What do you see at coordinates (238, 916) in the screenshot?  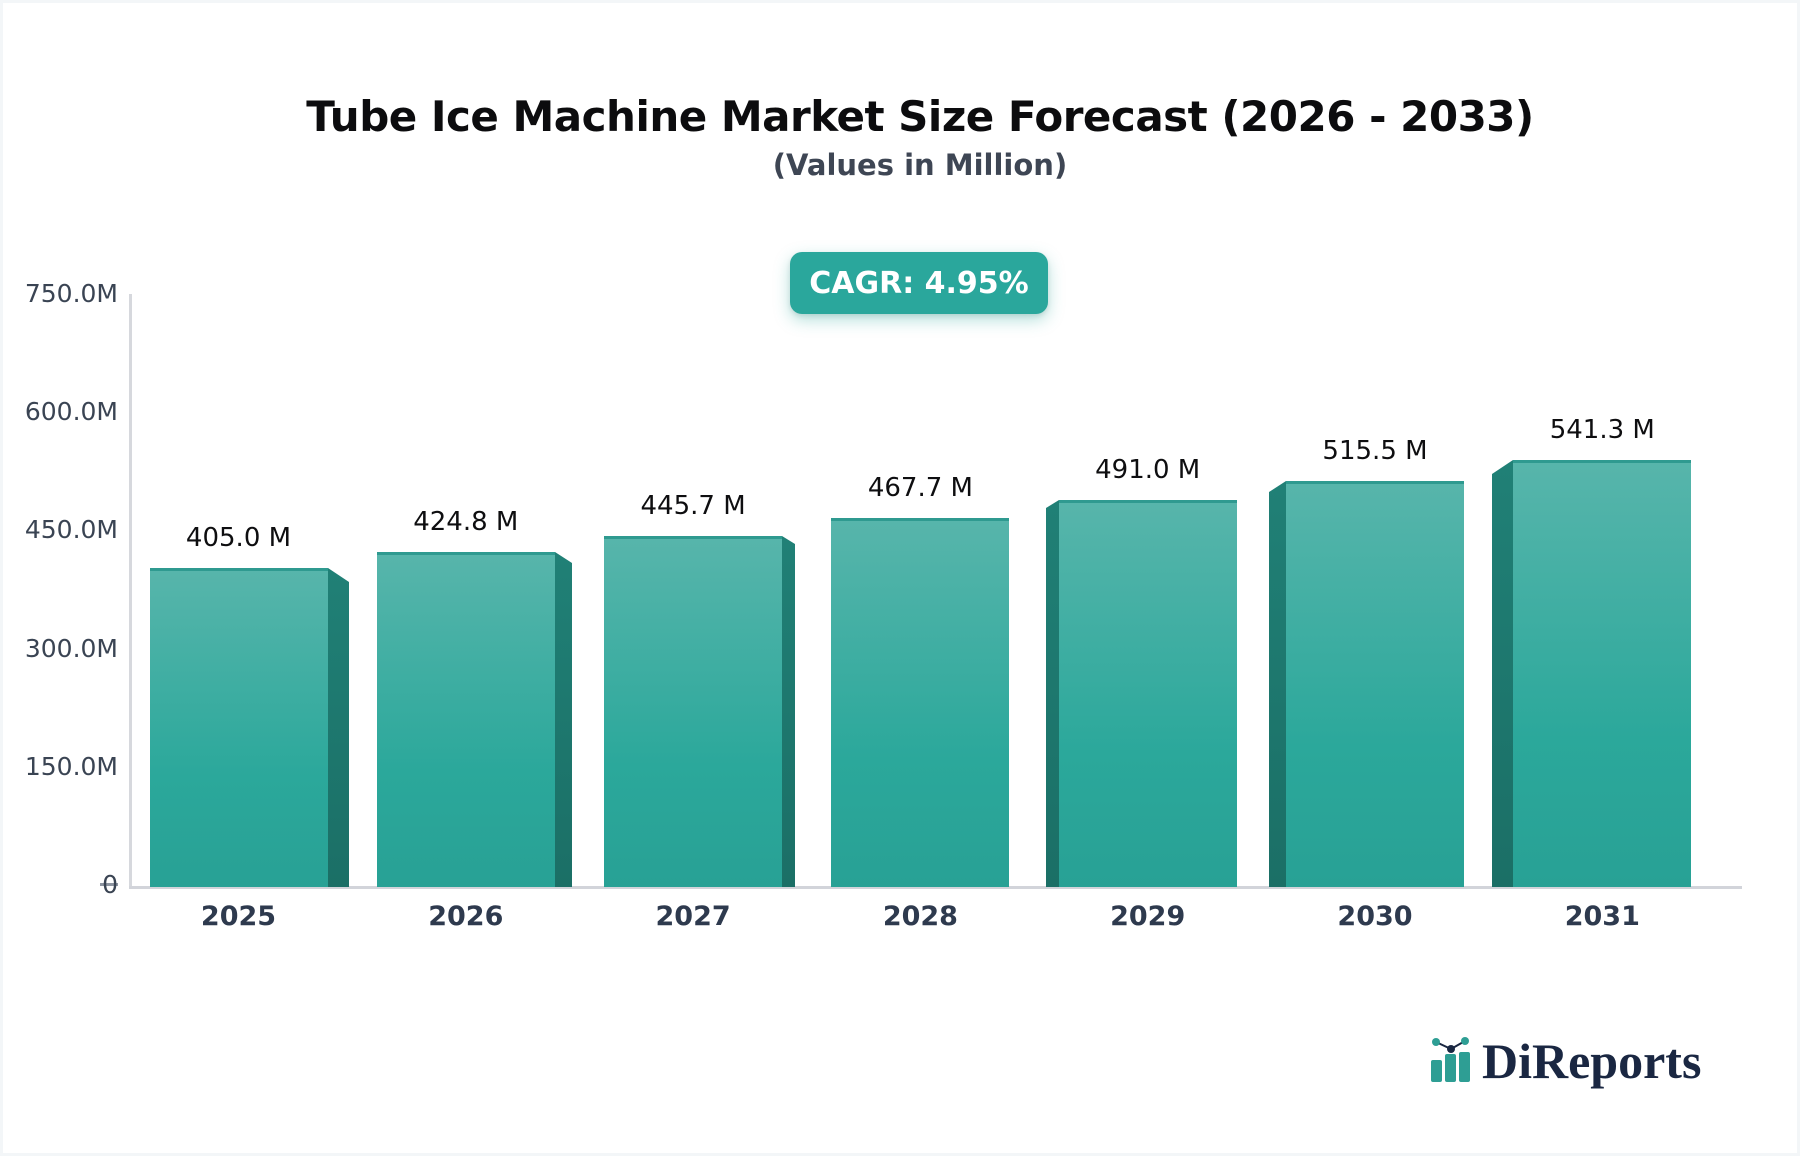 I see `x-axis-label: 2025` at bounding box center [238, 916].